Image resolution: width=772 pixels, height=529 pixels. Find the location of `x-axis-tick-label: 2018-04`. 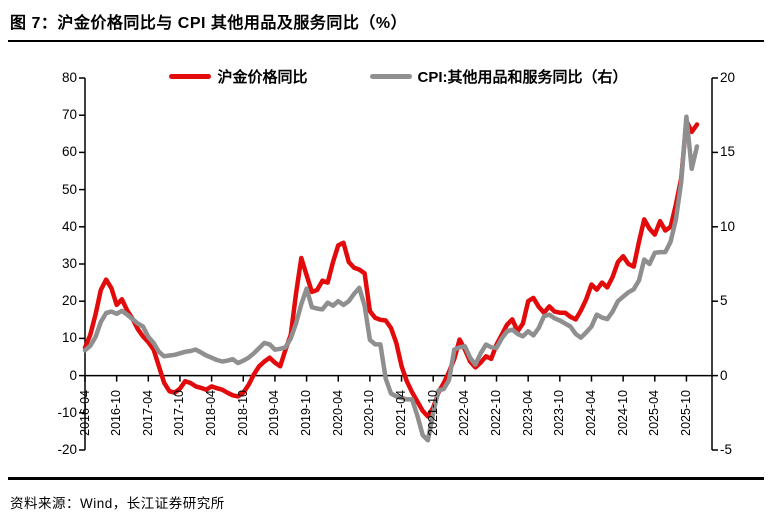

x-axis-tick-label: 2018-04 is located at coordinates (211, 412).